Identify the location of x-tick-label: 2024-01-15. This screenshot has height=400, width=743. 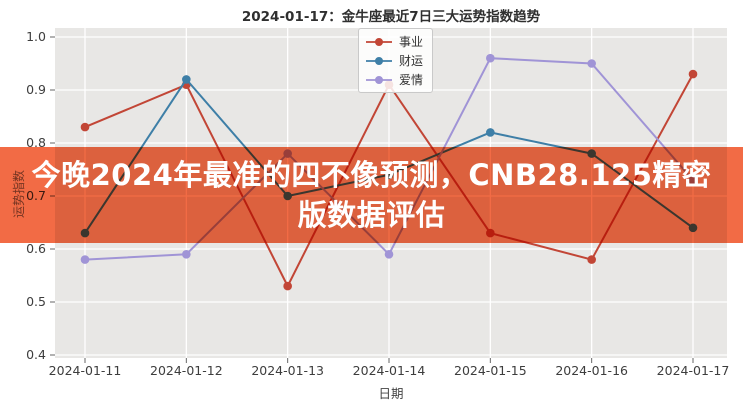
(490, 370).